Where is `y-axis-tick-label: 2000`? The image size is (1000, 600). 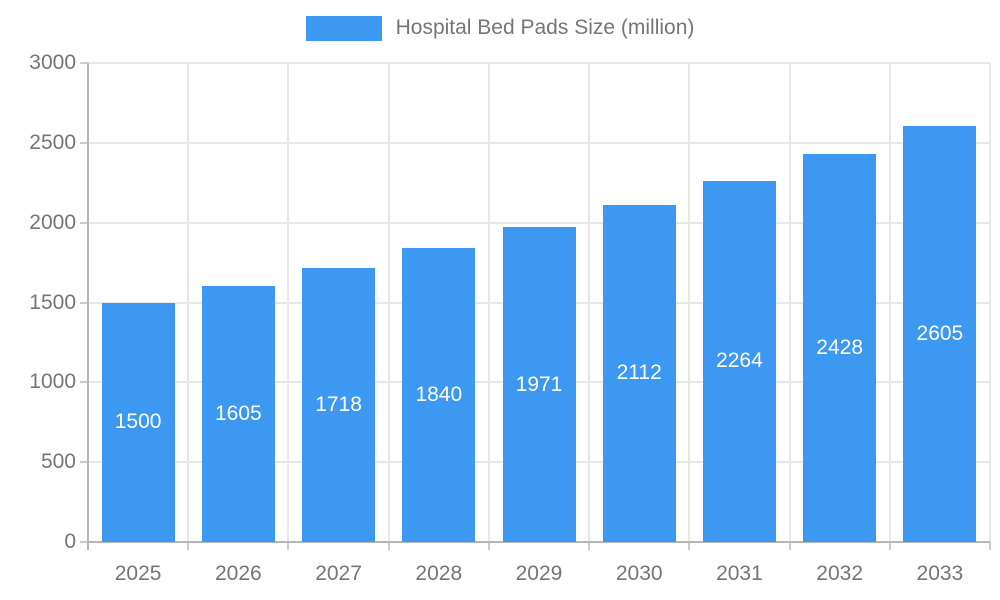 y-axis-tick-label: 2000 is located at coordinates (52, 222).